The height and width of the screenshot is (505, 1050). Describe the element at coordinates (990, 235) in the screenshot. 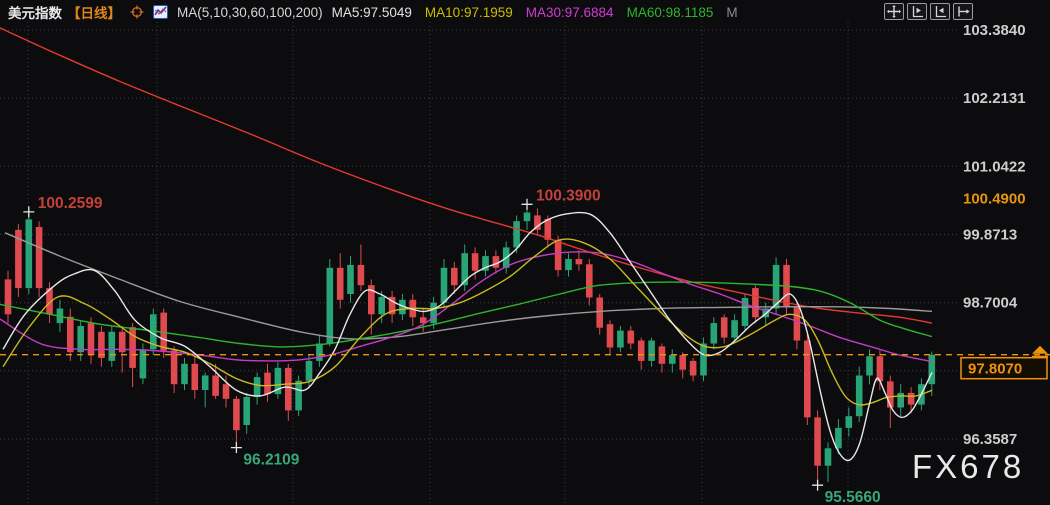

I see `axis-label: 99.8713` at that location.